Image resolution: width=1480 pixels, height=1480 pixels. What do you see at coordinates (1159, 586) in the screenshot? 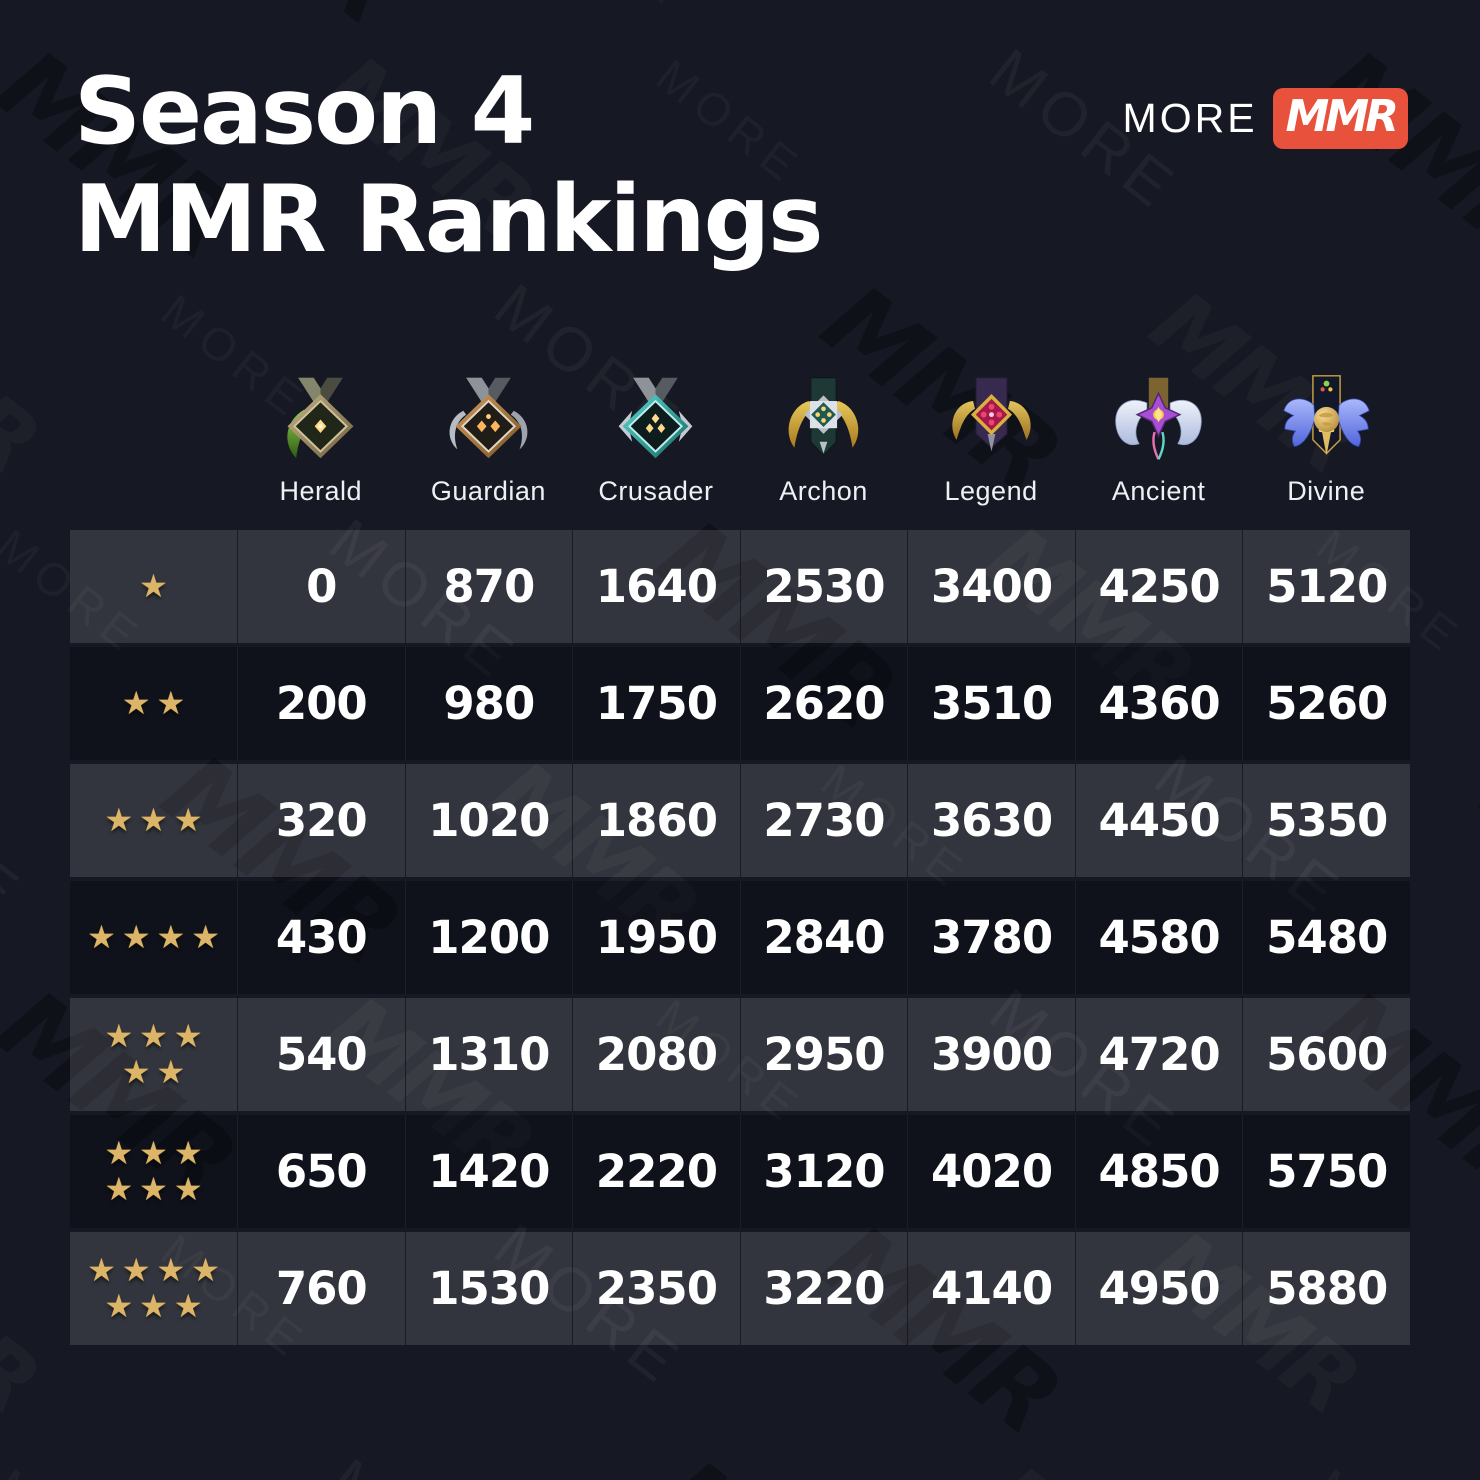
I see `mmr-value: 4250` at bounding box center [1159, 586].